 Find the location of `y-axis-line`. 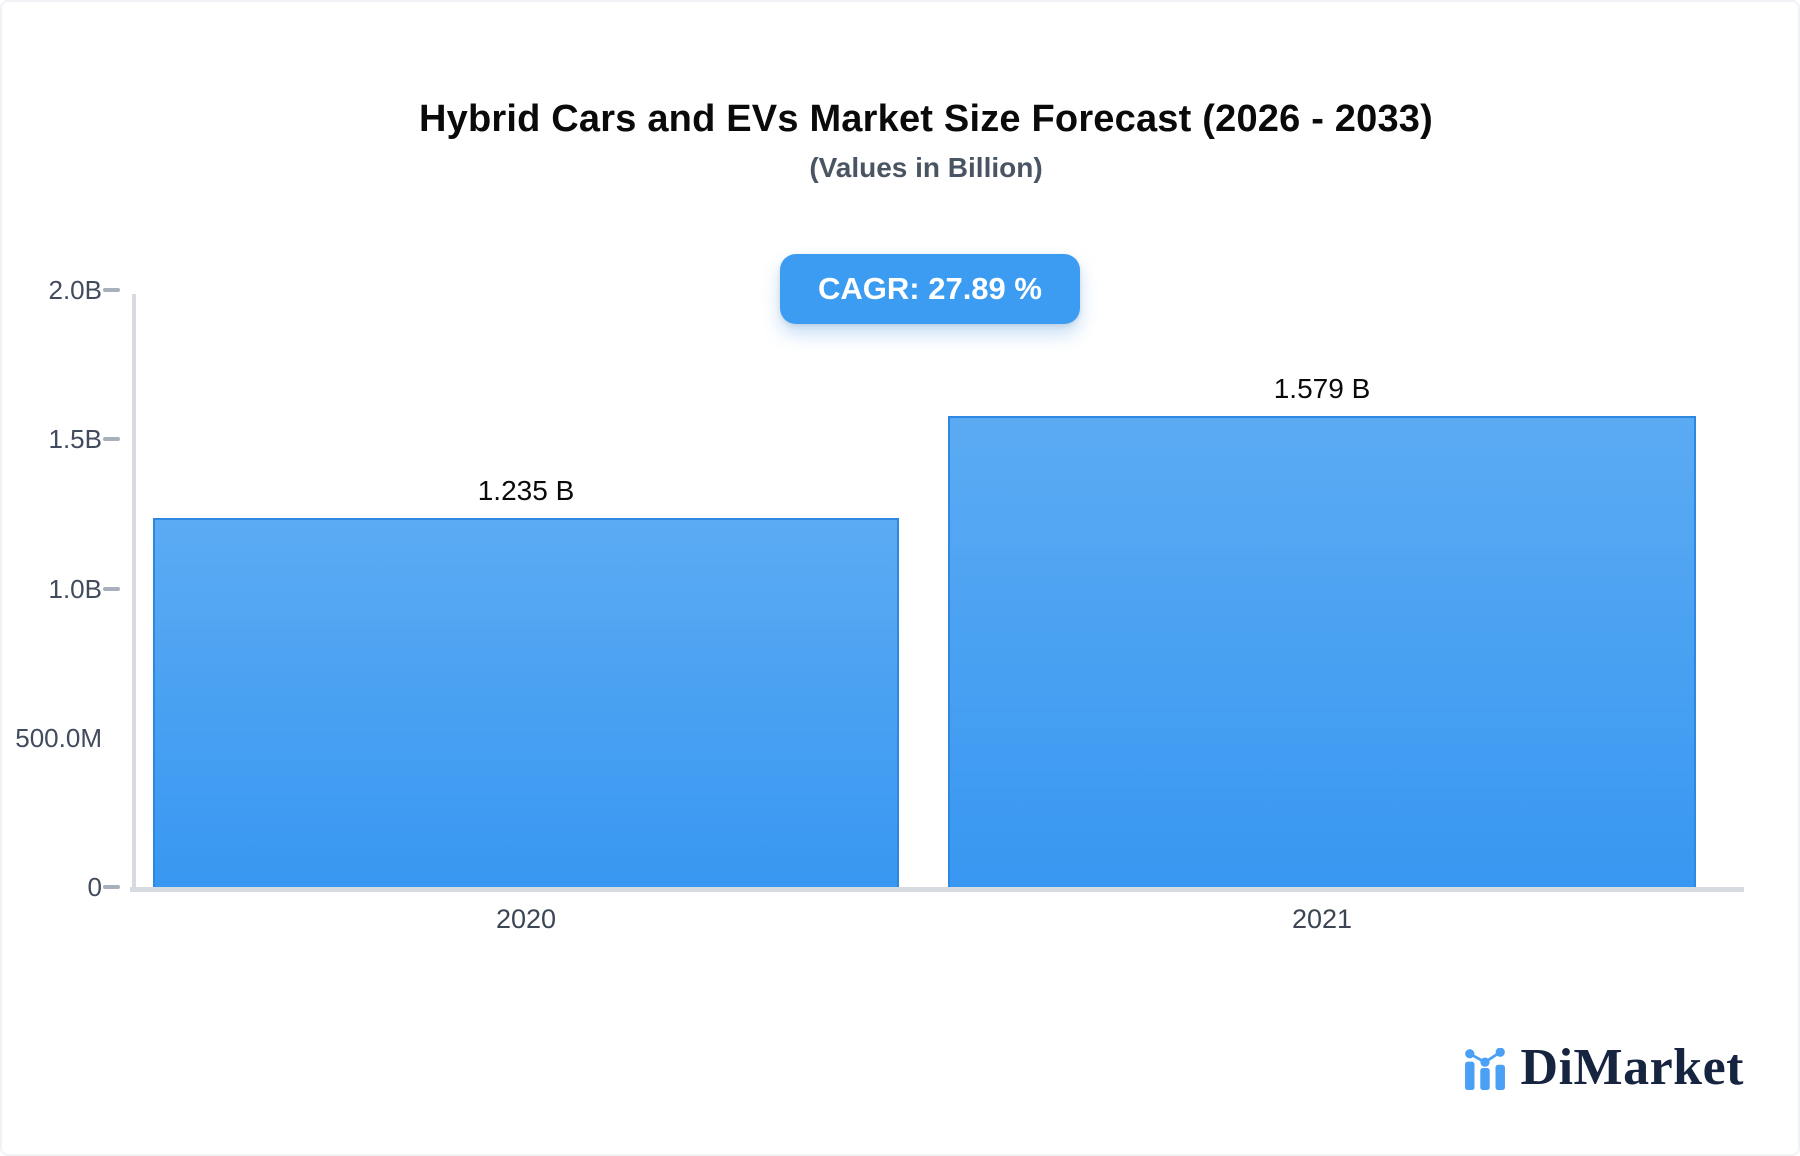

y-axis-line is located at coordinates (134, 593).